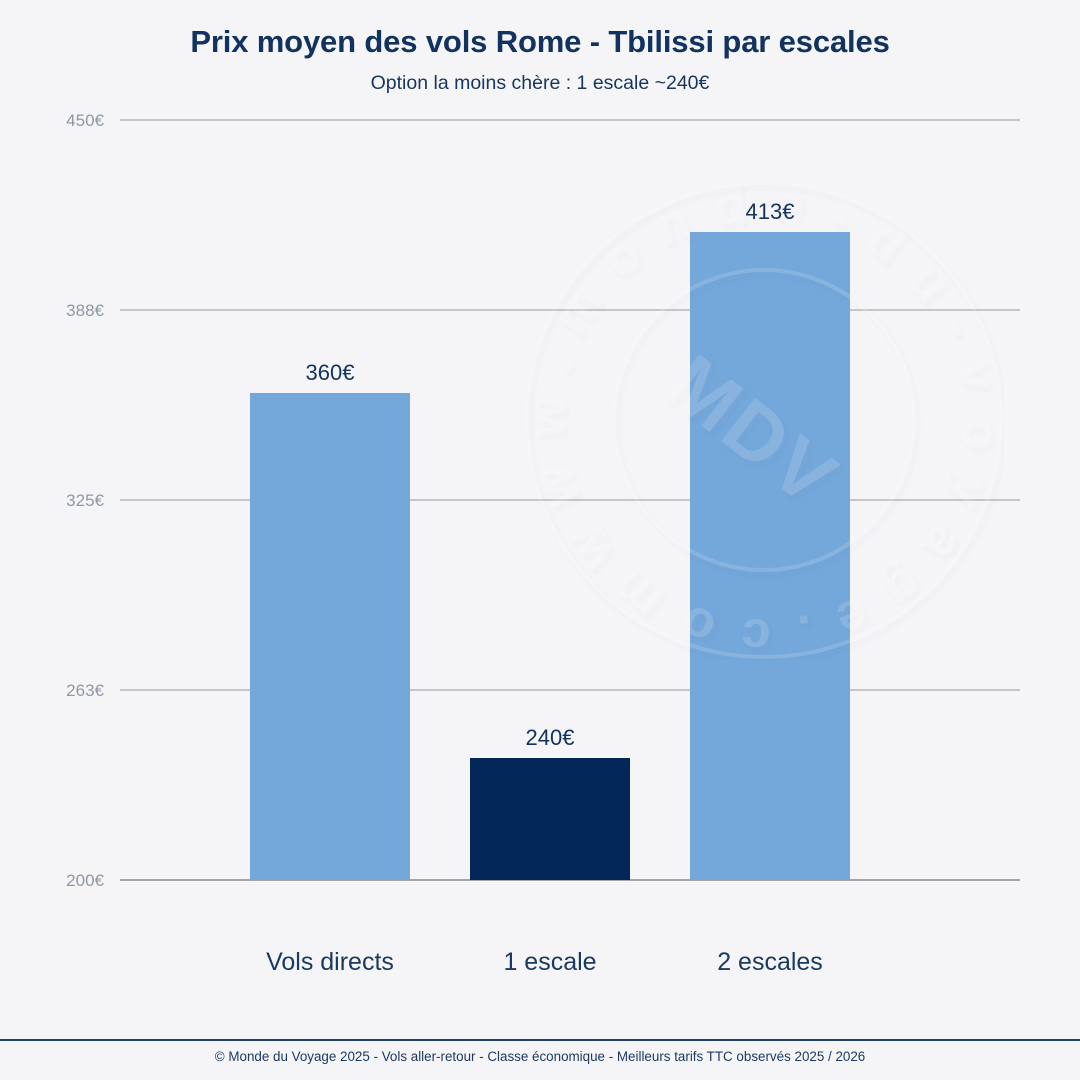 Image resolution: width=1080 pixels, height=1080 pixels. Describe the element at coordinates (753, 431) in the screenshot. I see `svg-text: MDV` at that location.